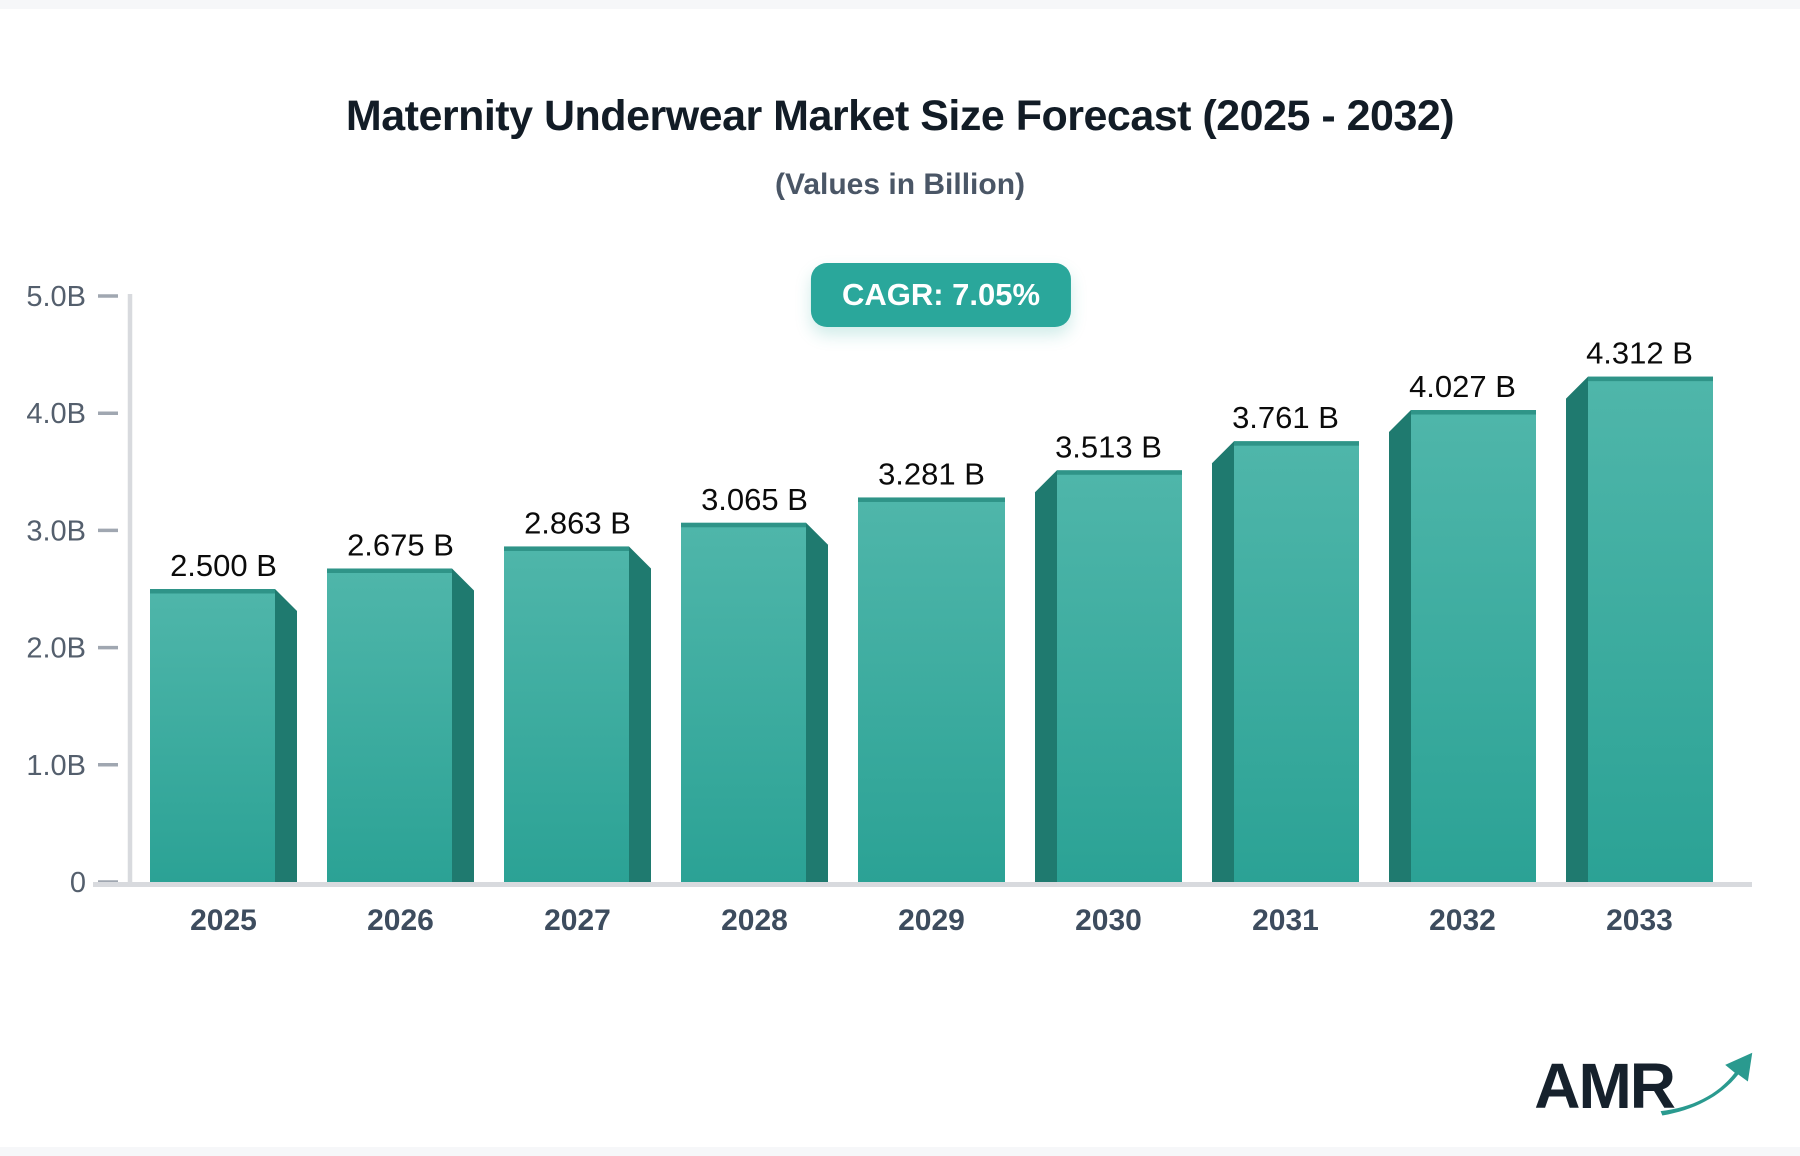  I want to click on bar-2030: 3.513 B 2030, so click(1108, 683).